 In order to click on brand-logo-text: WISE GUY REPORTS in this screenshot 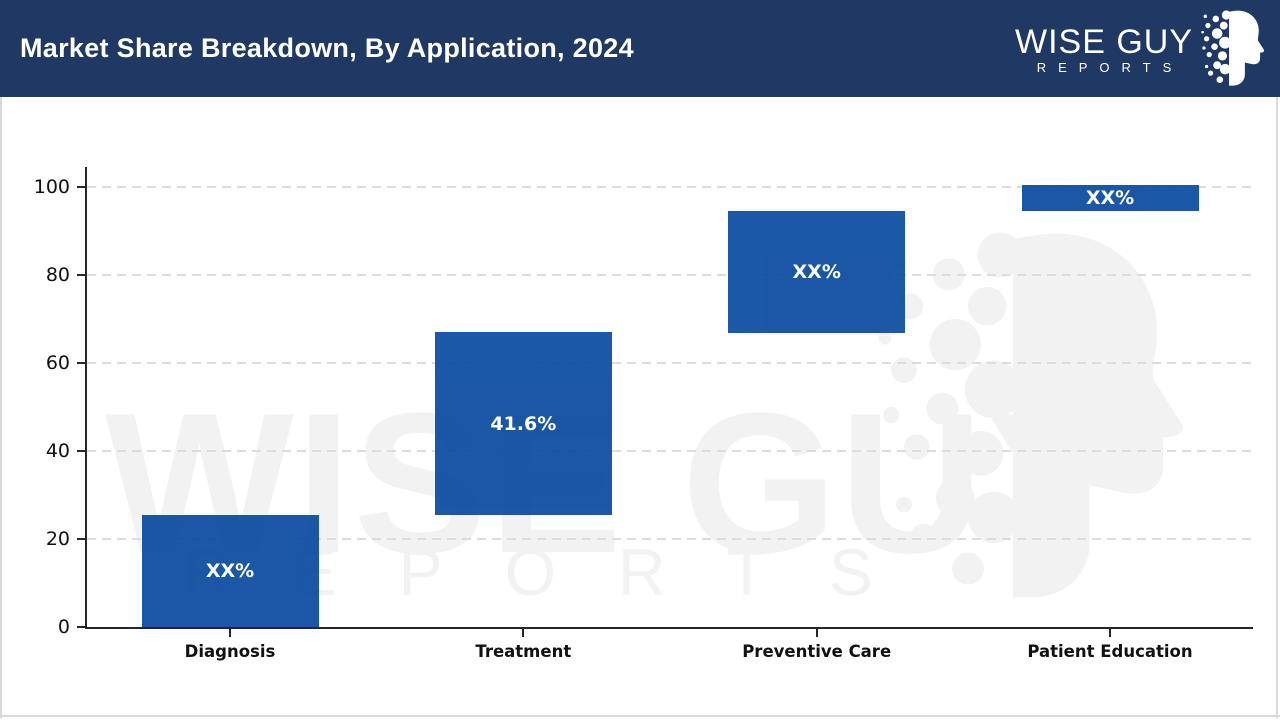, I will do `click(1104, 50)`.